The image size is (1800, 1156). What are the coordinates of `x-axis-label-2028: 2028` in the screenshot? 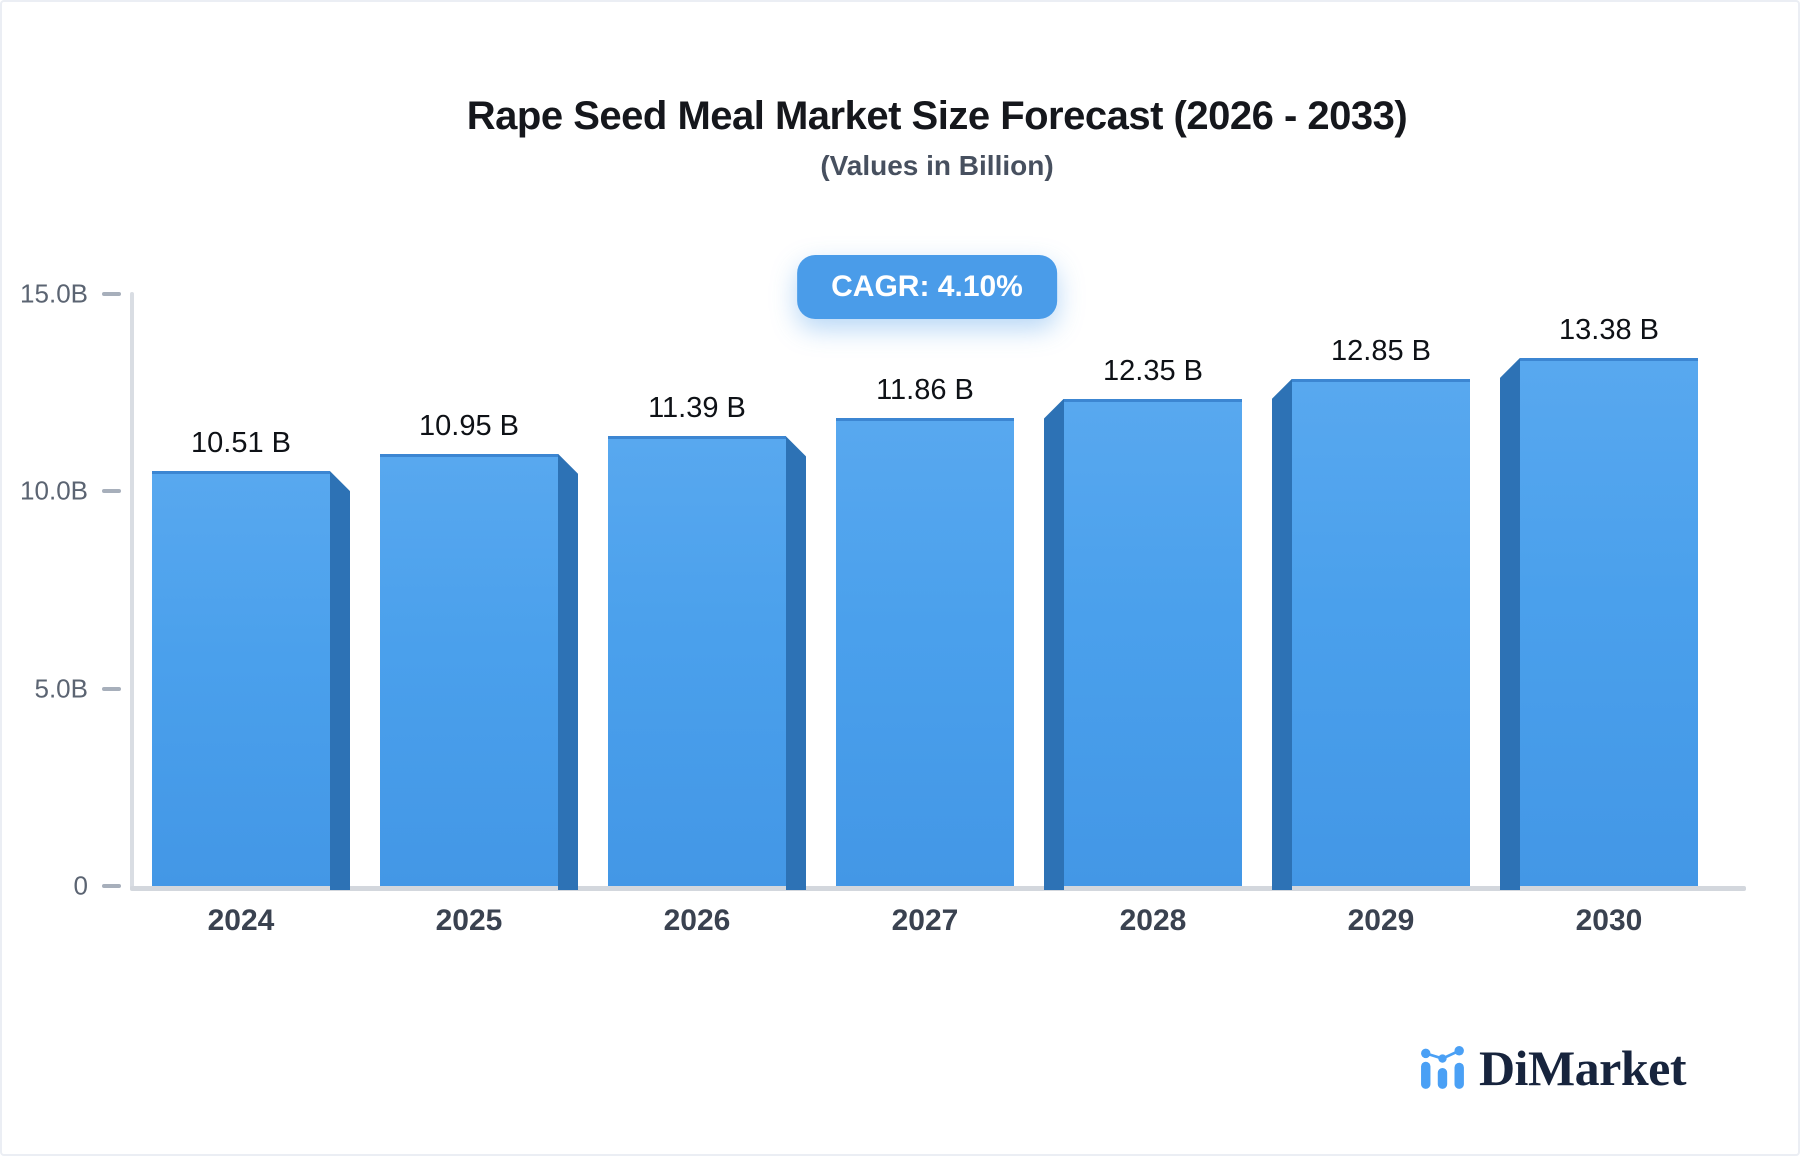 It's located at (1153, 920).